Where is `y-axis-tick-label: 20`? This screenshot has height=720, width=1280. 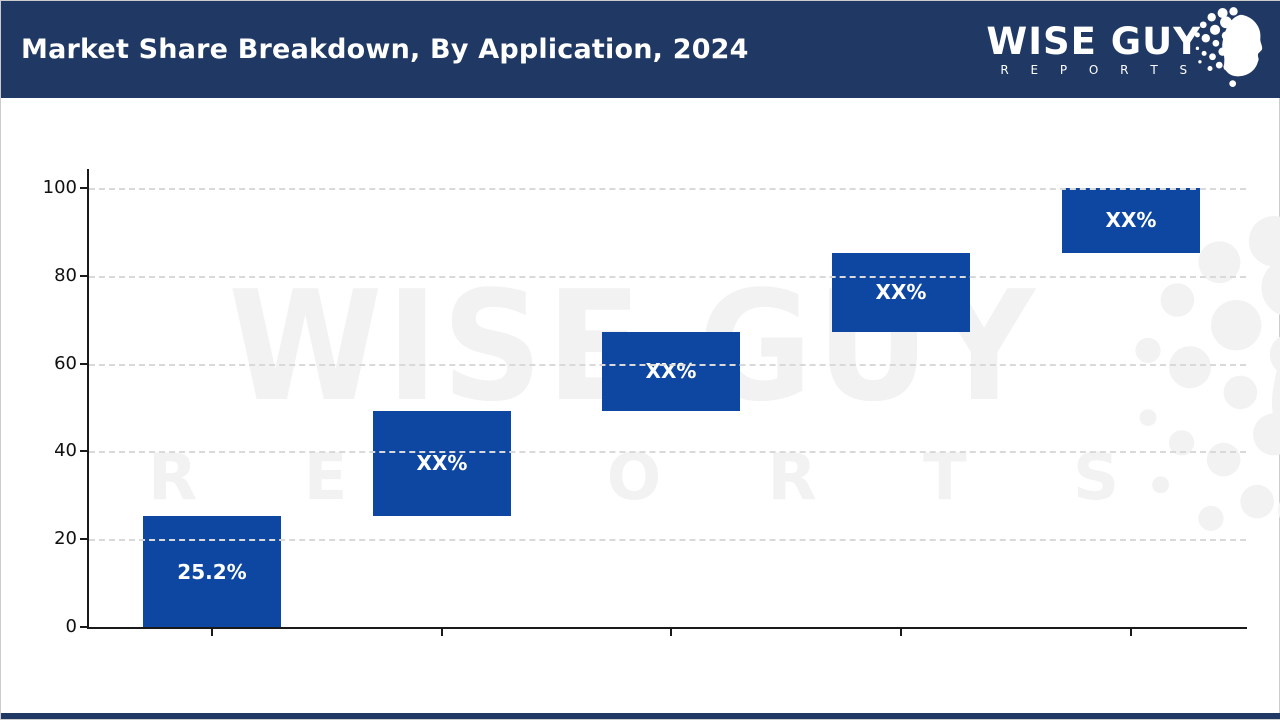
y-axis-tick-label: 20 is located at coordinates (65, 539).